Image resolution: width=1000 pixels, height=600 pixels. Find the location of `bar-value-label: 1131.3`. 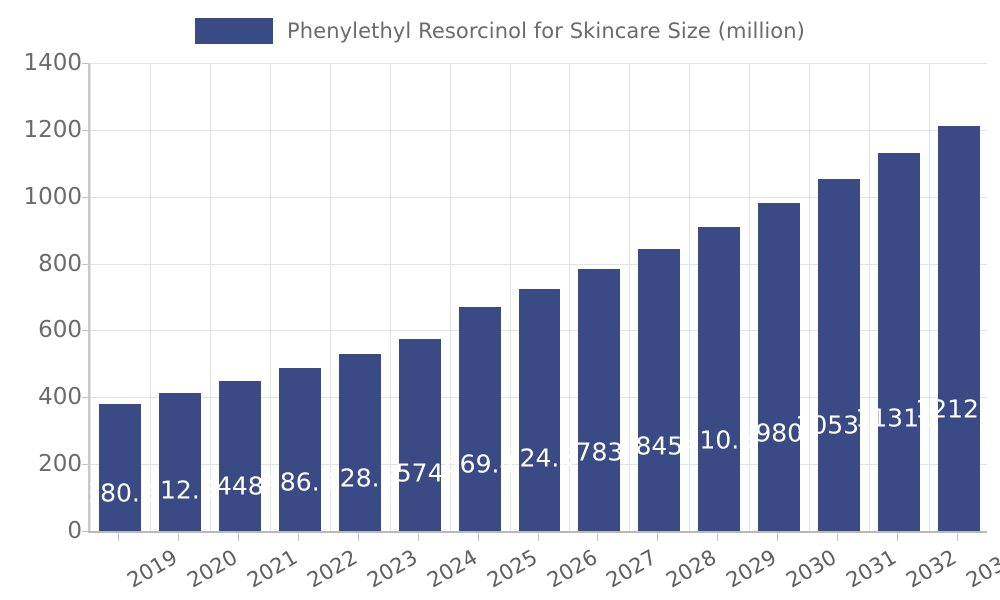

bar-value-label: 1131.3 is located at coordinates (899, 418).